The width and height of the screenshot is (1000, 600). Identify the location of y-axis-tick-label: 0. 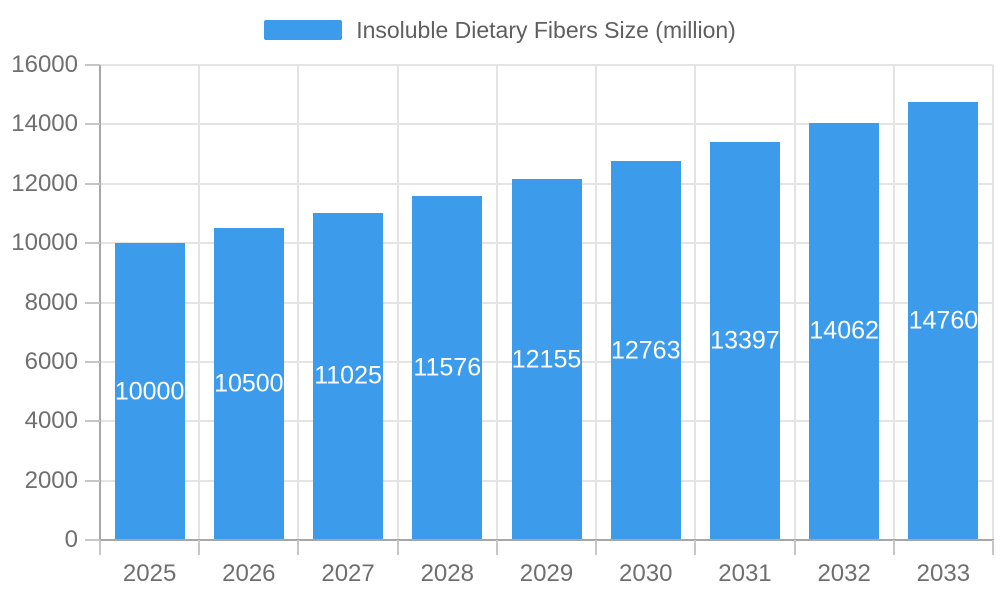
(71, 539).